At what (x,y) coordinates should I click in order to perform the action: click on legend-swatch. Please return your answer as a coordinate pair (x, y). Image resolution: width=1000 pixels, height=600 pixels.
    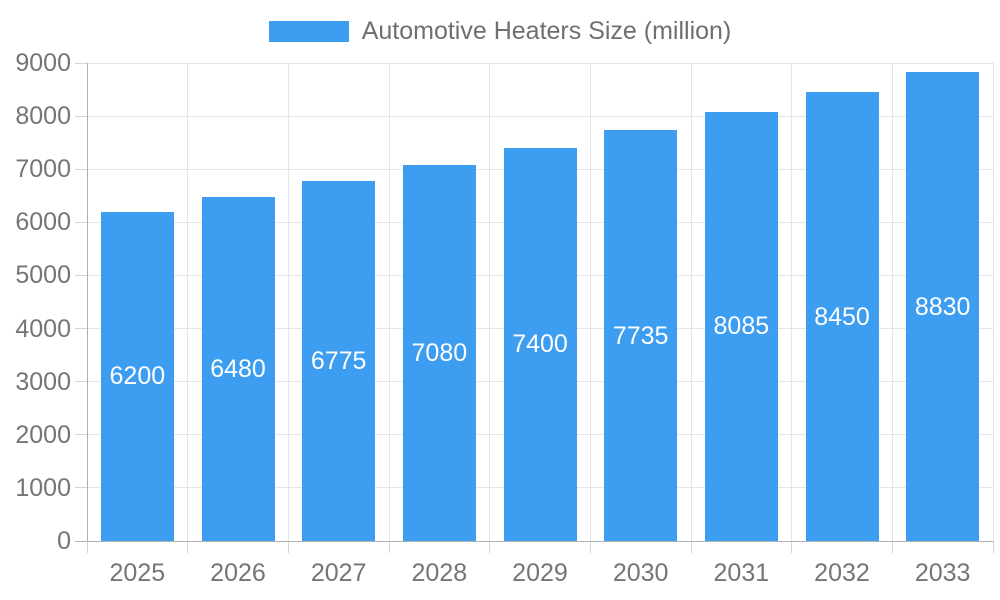
    Looking at the image, I should click on (308, 31).